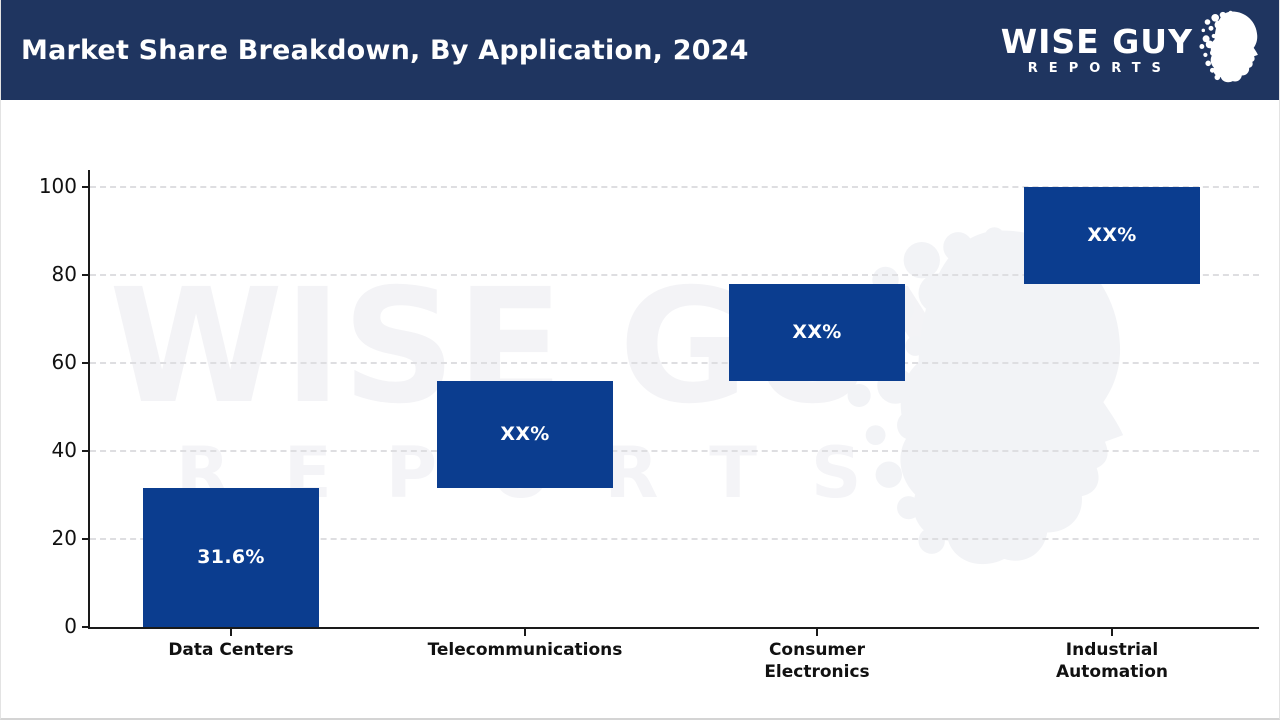 The height and width of the screenshot is (720, 1280). I want to click on logo-subtitle: REPORTS, so click(1099, 68).